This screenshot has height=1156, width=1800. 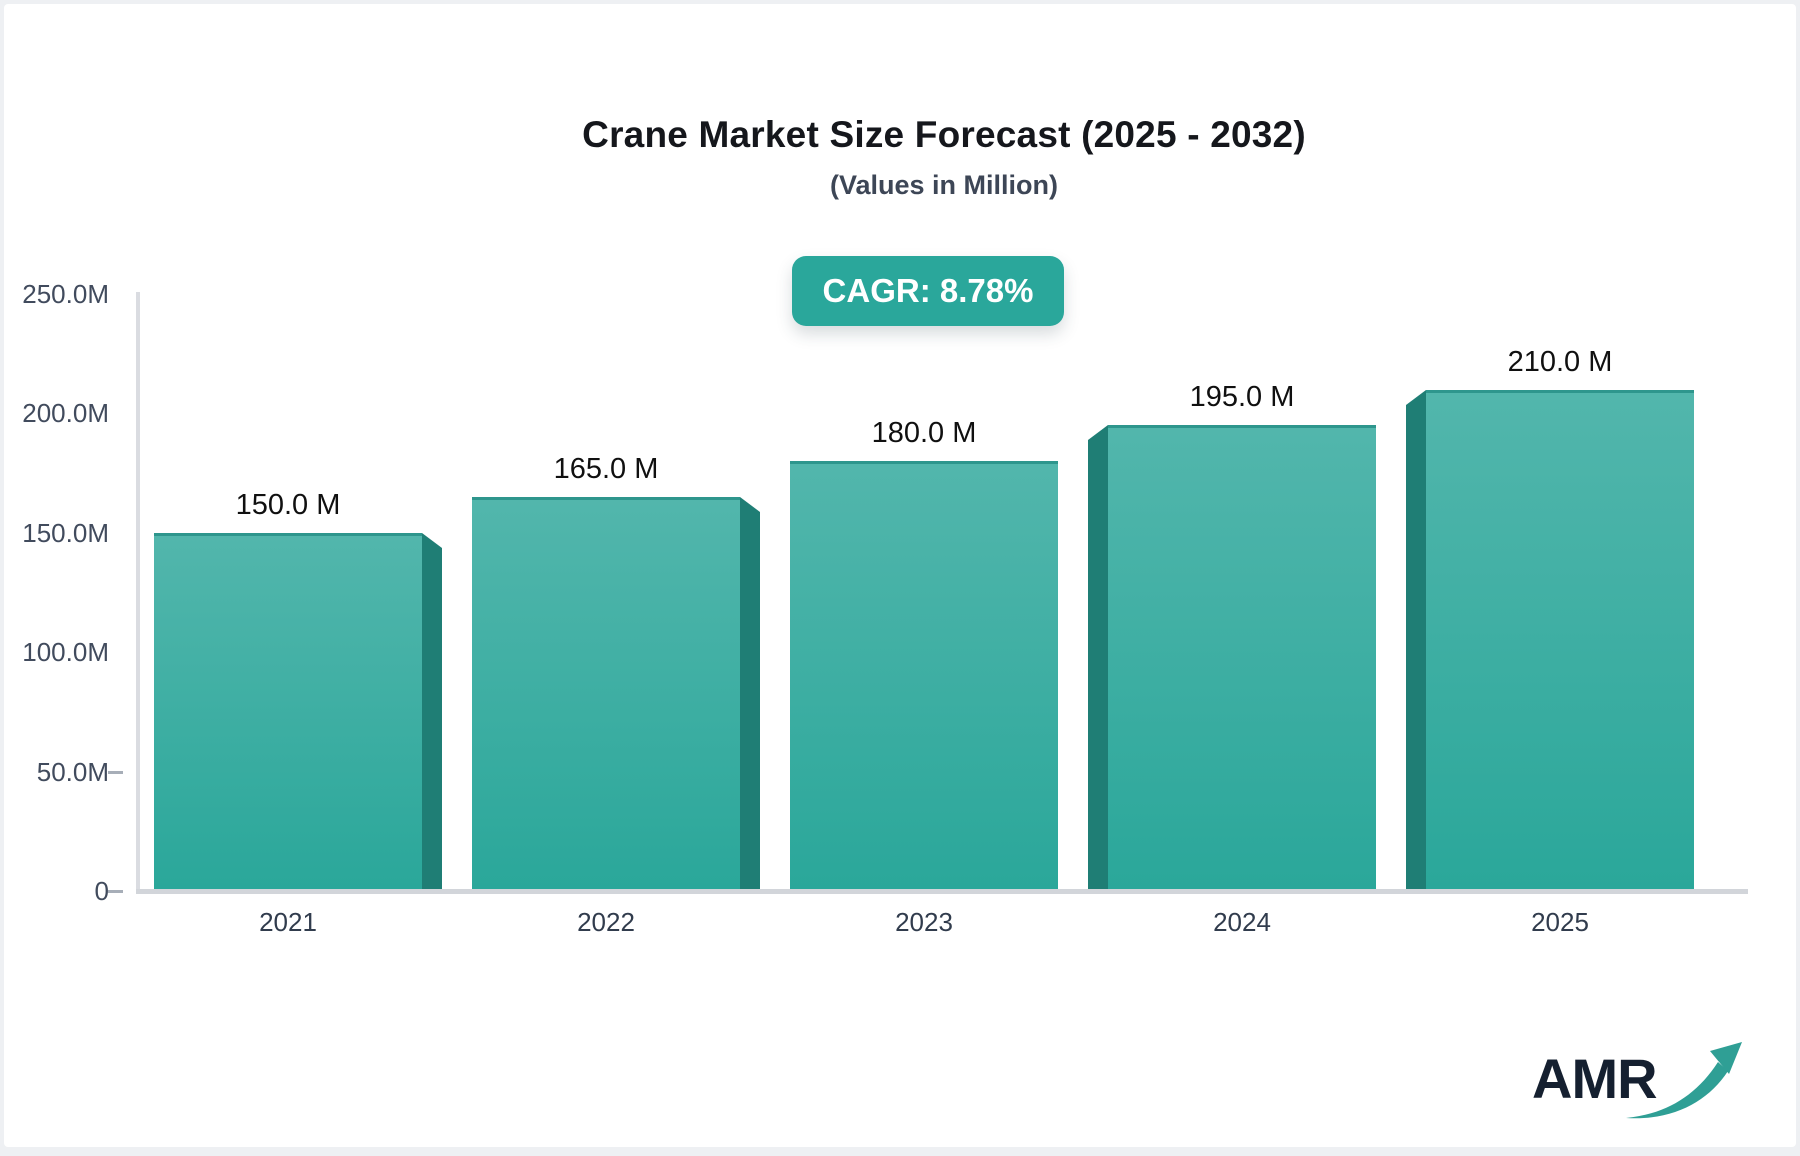 I want to click on y-tick-label: 200.0M, so click(x=65, y=413).